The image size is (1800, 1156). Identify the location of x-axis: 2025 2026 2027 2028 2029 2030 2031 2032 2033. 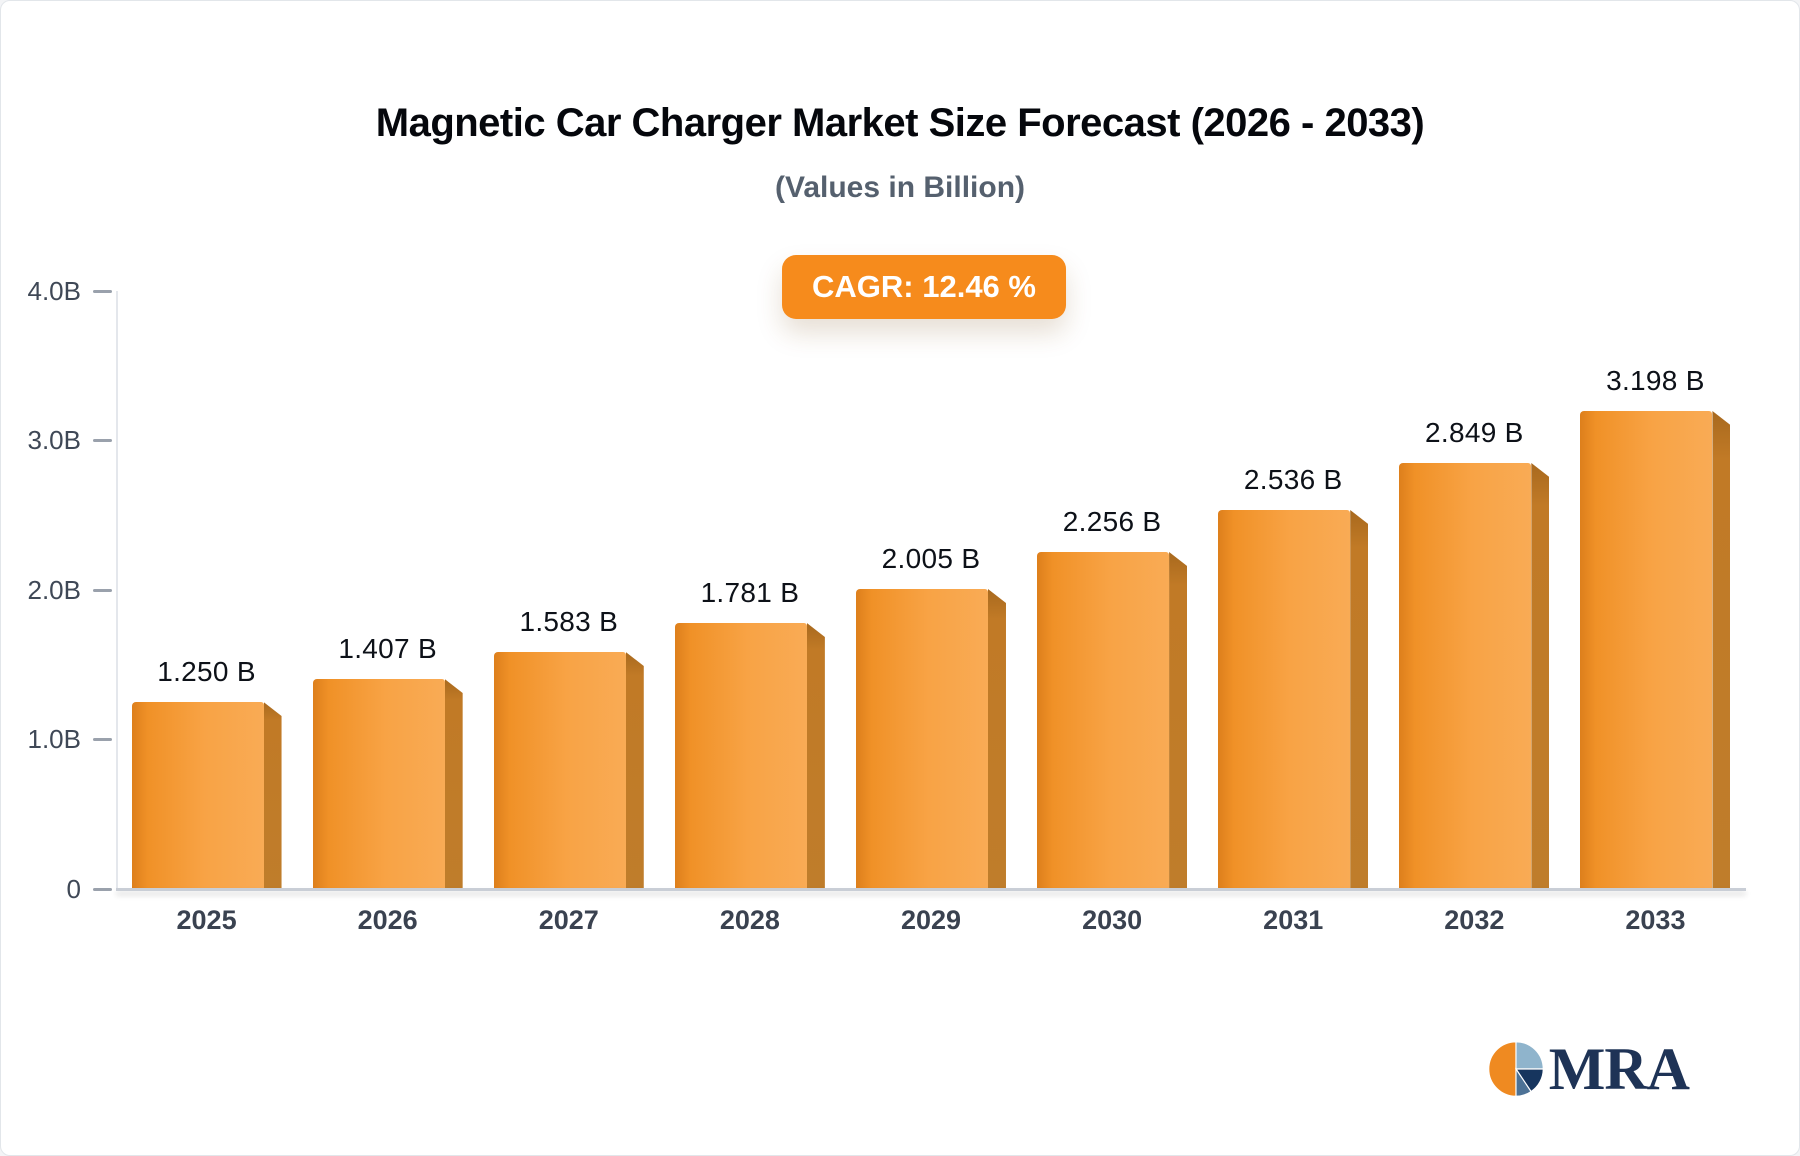
(931, 925).